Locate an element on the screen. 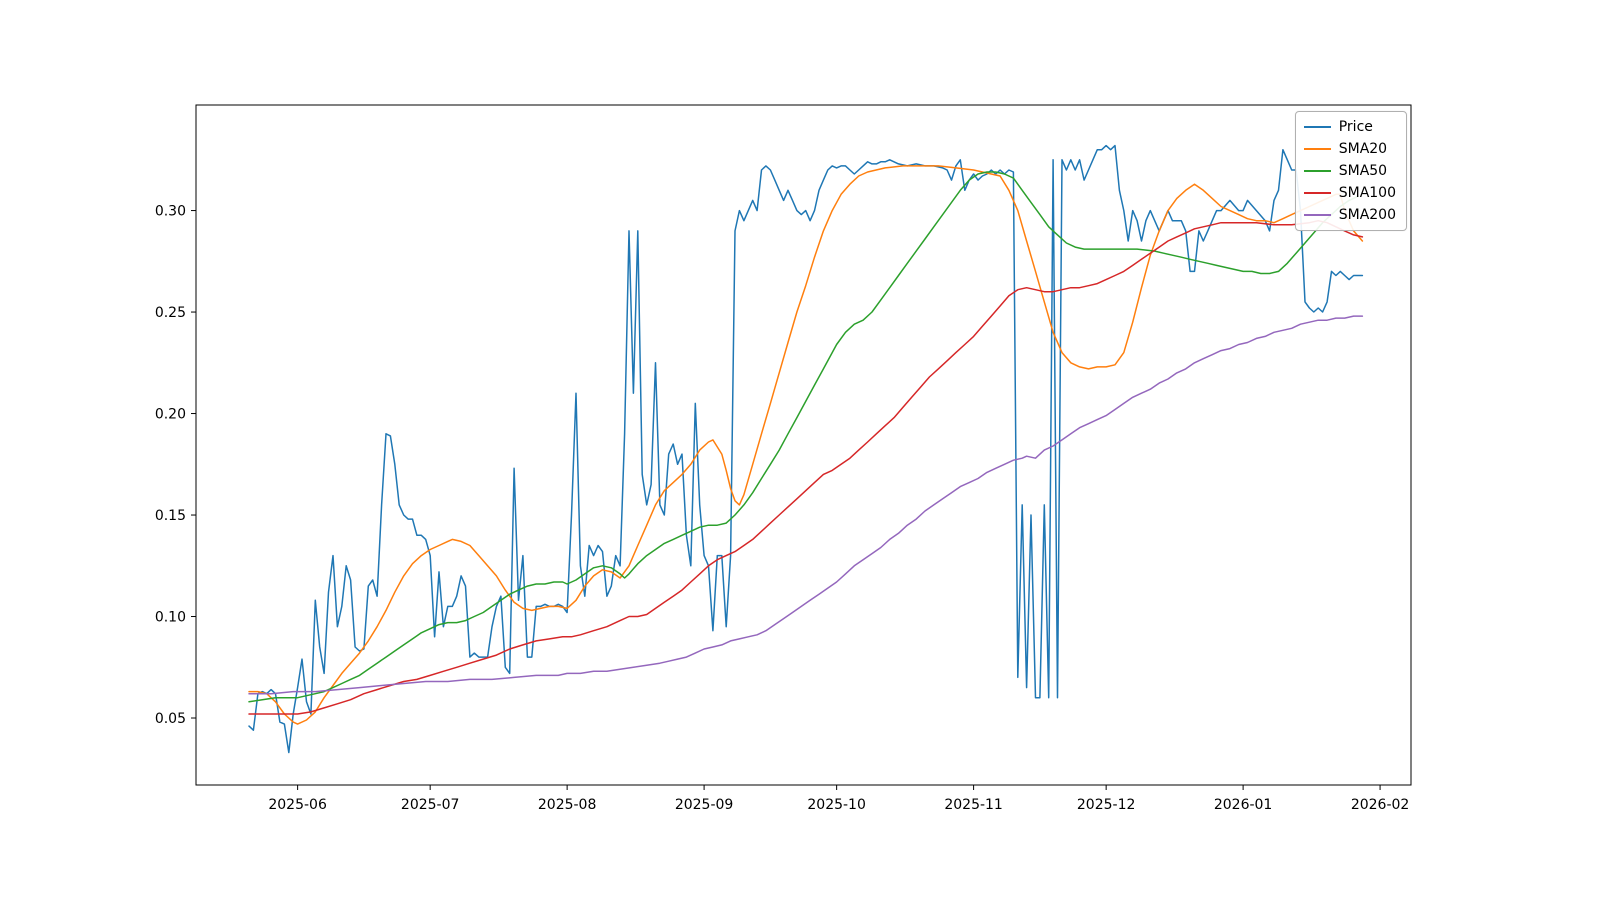 Image resolution: width=1600 pixels, height=900 pixels. legend-item-price: Price is located at coordinates (1349, 127).